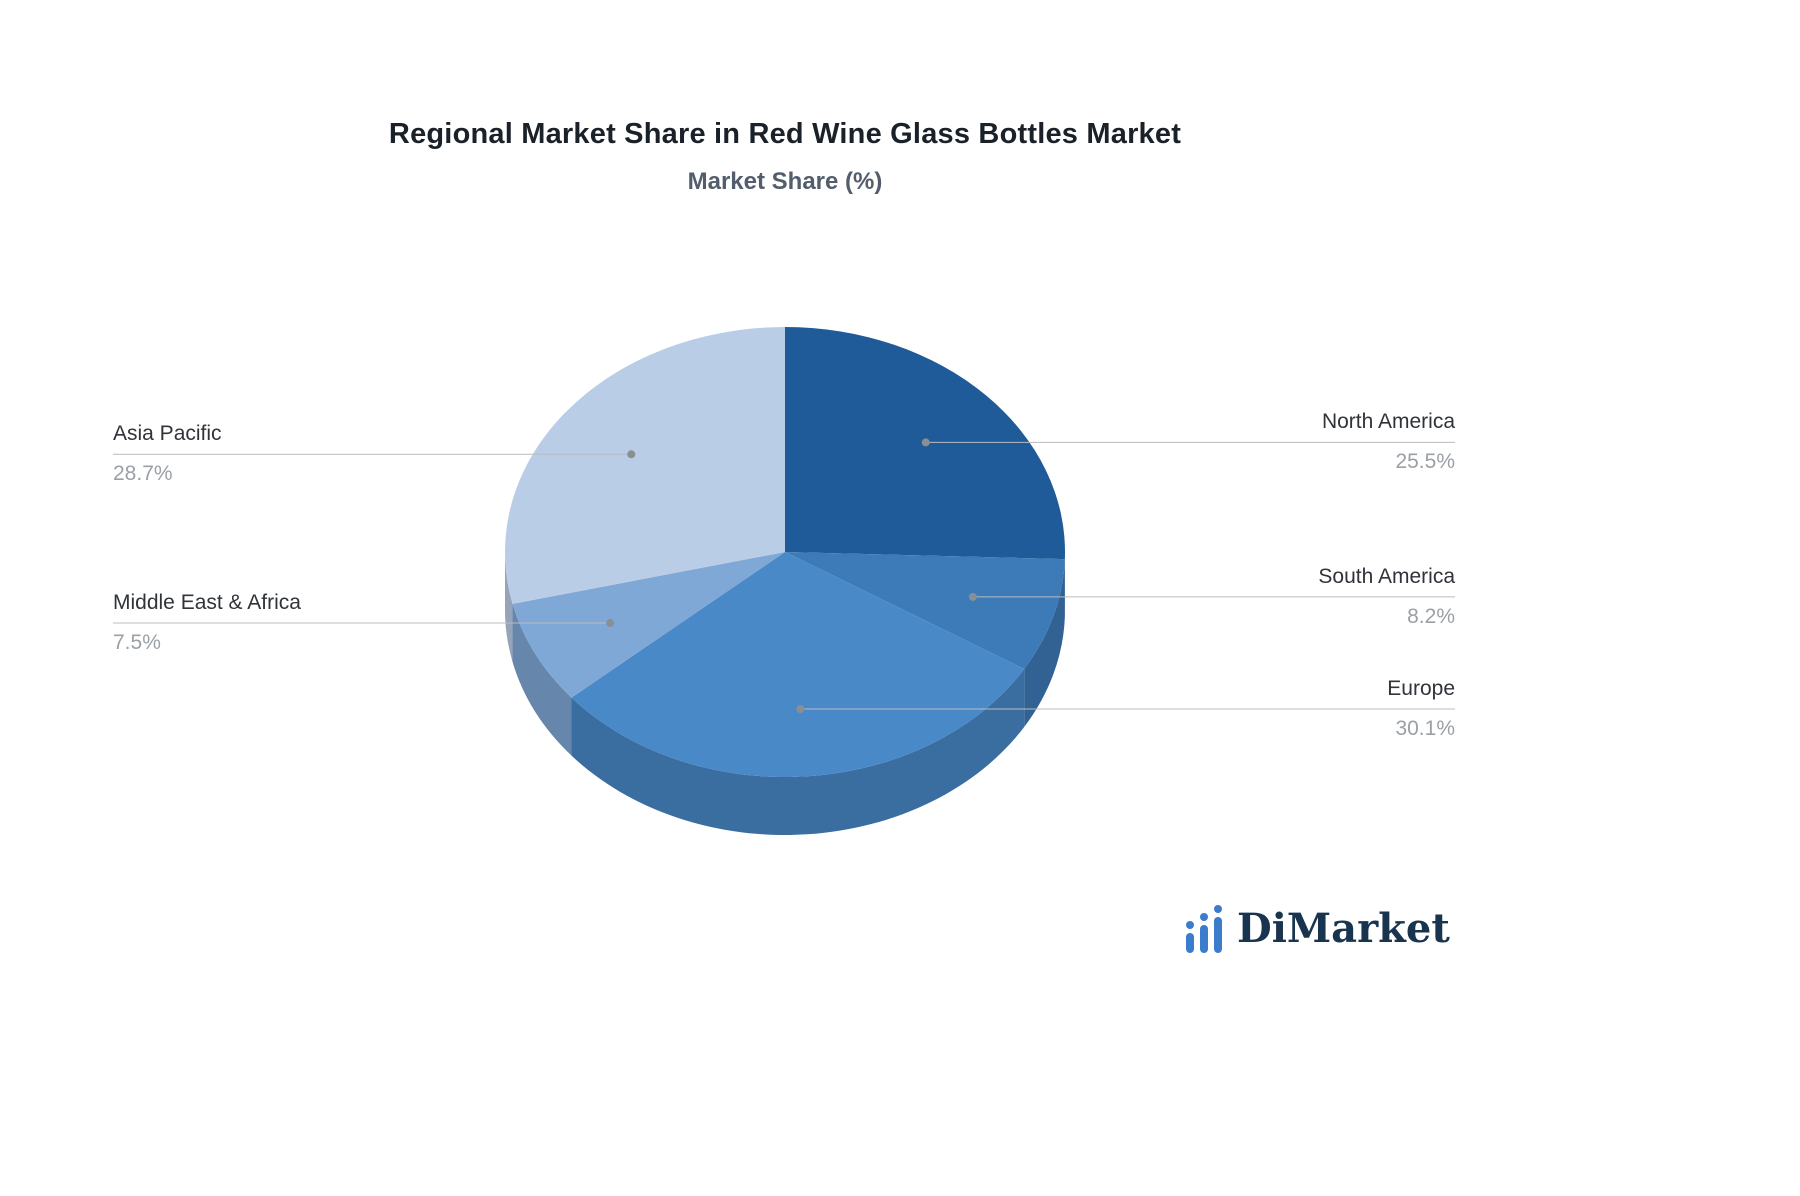  I want to click on slice-name: Asia Pacific, so click(167, 434).